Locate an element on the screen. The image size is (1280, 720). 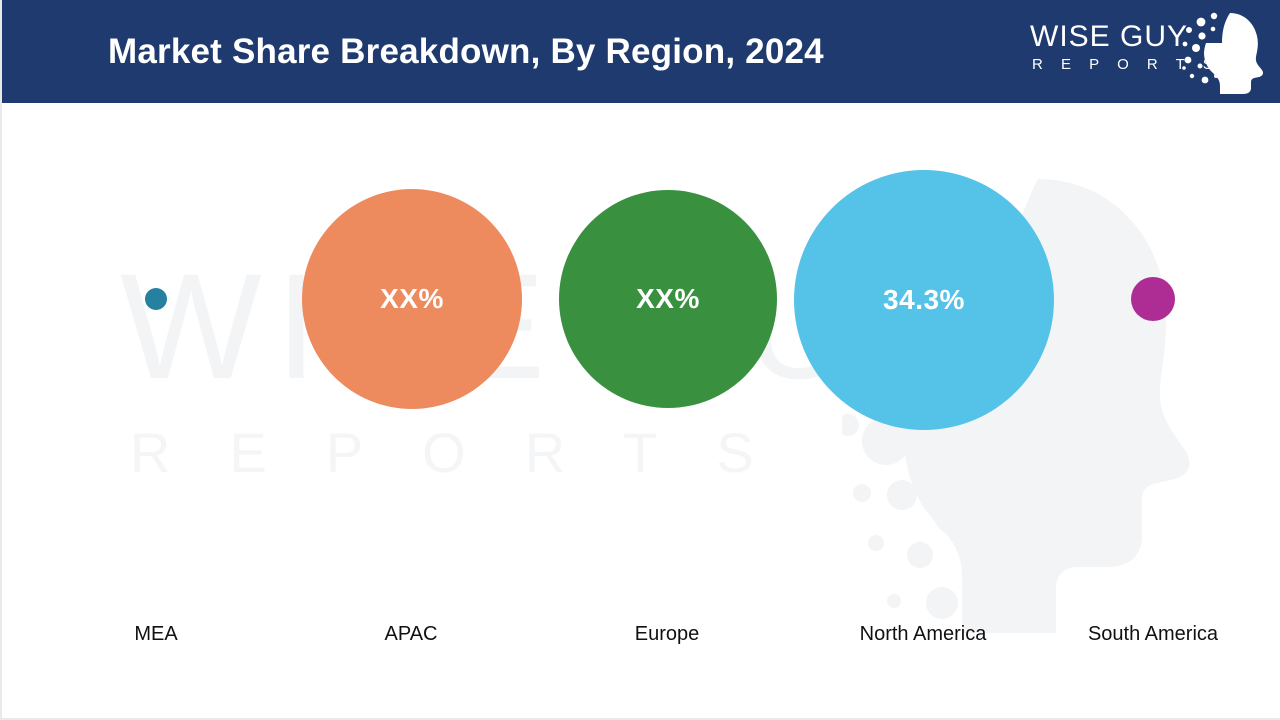
logo-subtitle: R E P O R T S is located at coordinates (1126, 64).